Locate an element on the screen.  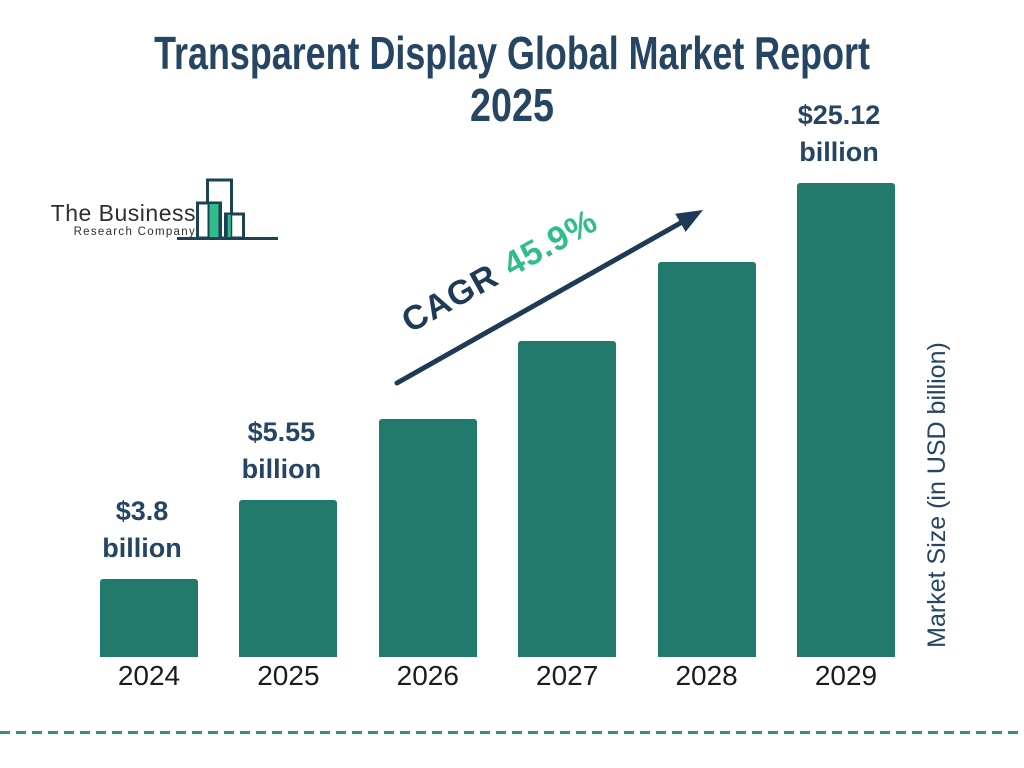
title-line-1: Transparent Display Global Market Report is located at coordinates (512, 53).